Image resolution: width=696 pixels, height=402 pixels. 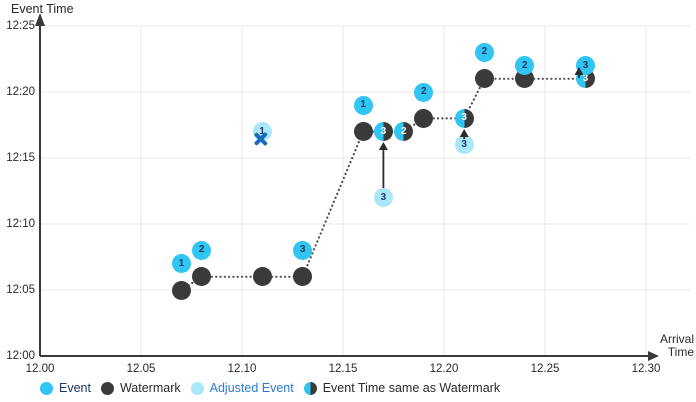 I want to click on x-tick-label: 12.30, so click(x=646, y=369).